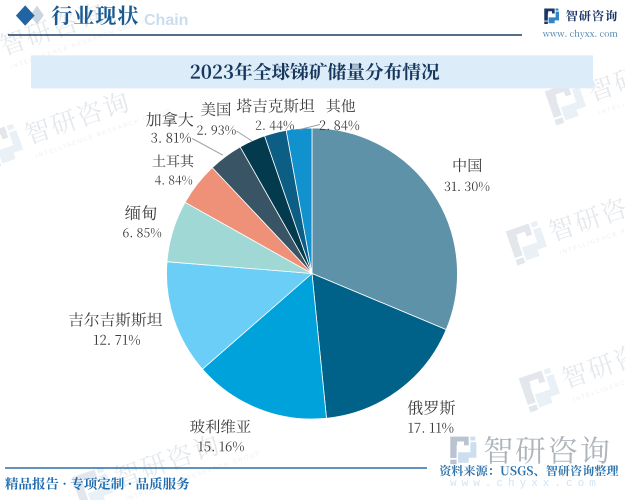 The height and width of the screenshot is (500, 625). Describe the element at coordinates (525, 484) in the screenshot. I see `svg-text: www.chyxx.com` at that location.